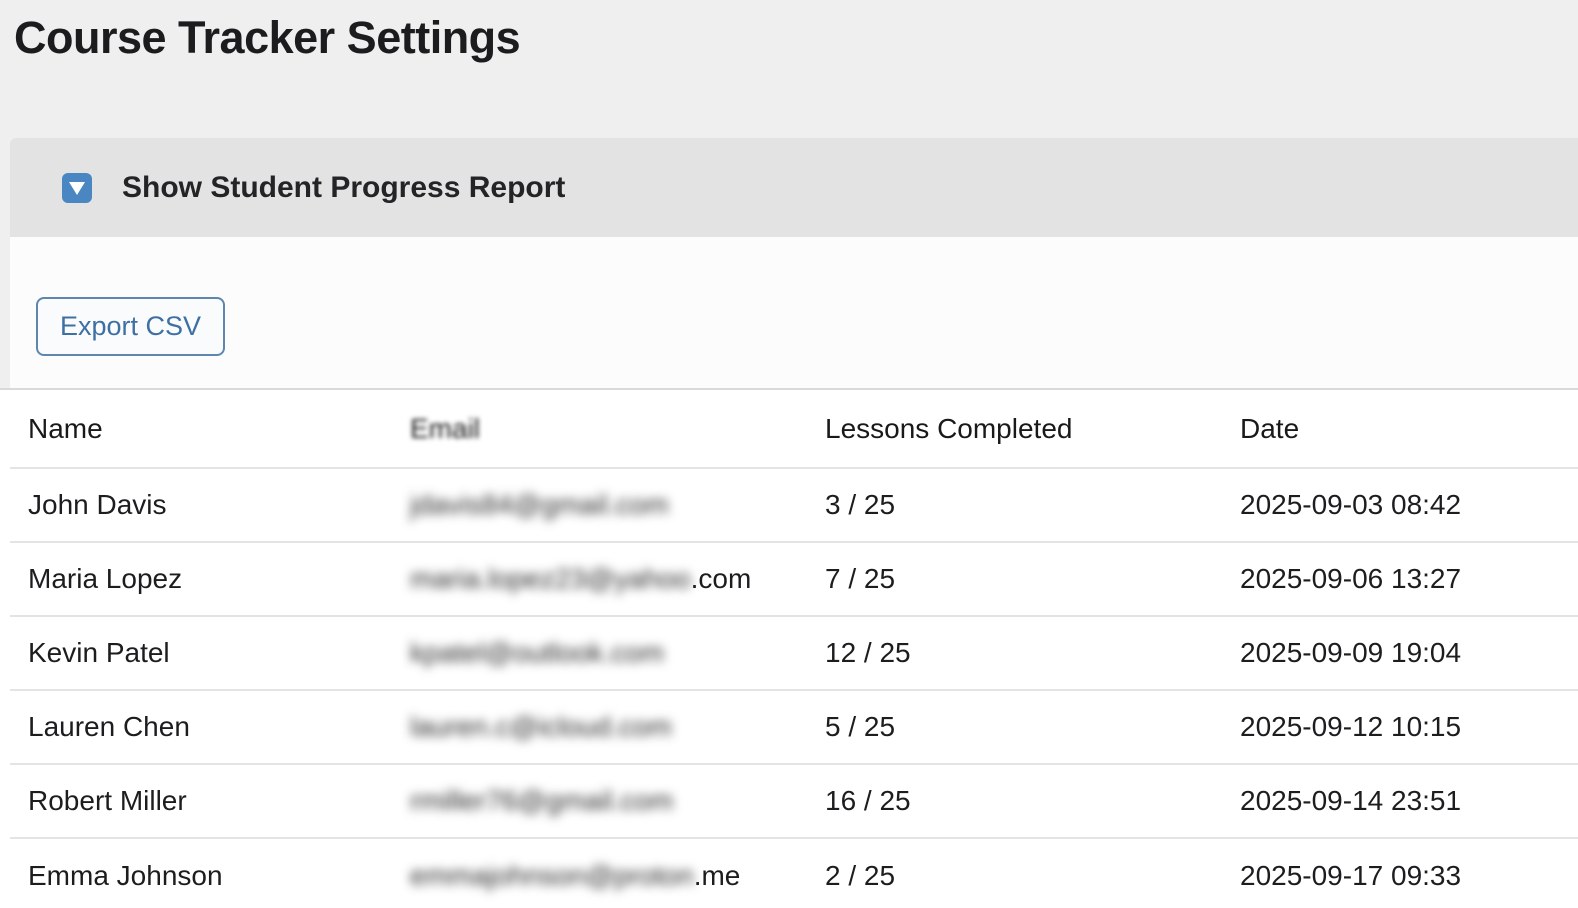  Describe the element at coordinates (1351, 504) in the screenshot. I see `completion-date: 2025-09-03 08:42` at that location.